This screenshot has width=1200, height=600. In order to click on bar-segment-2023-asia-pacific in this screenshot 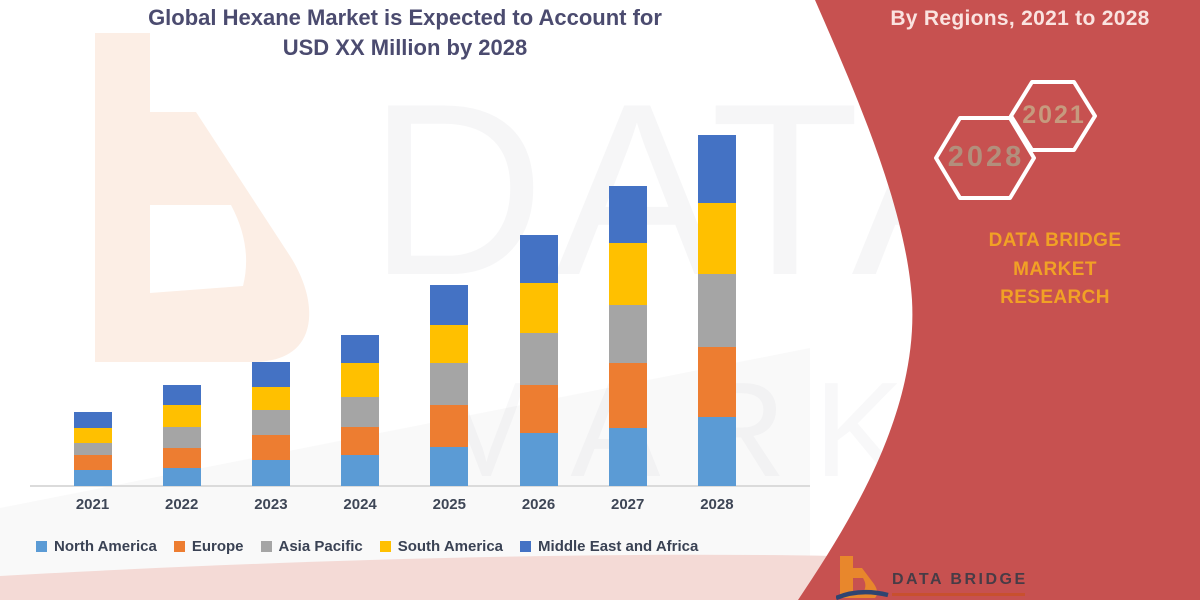, I will do `click(270, 422)`.